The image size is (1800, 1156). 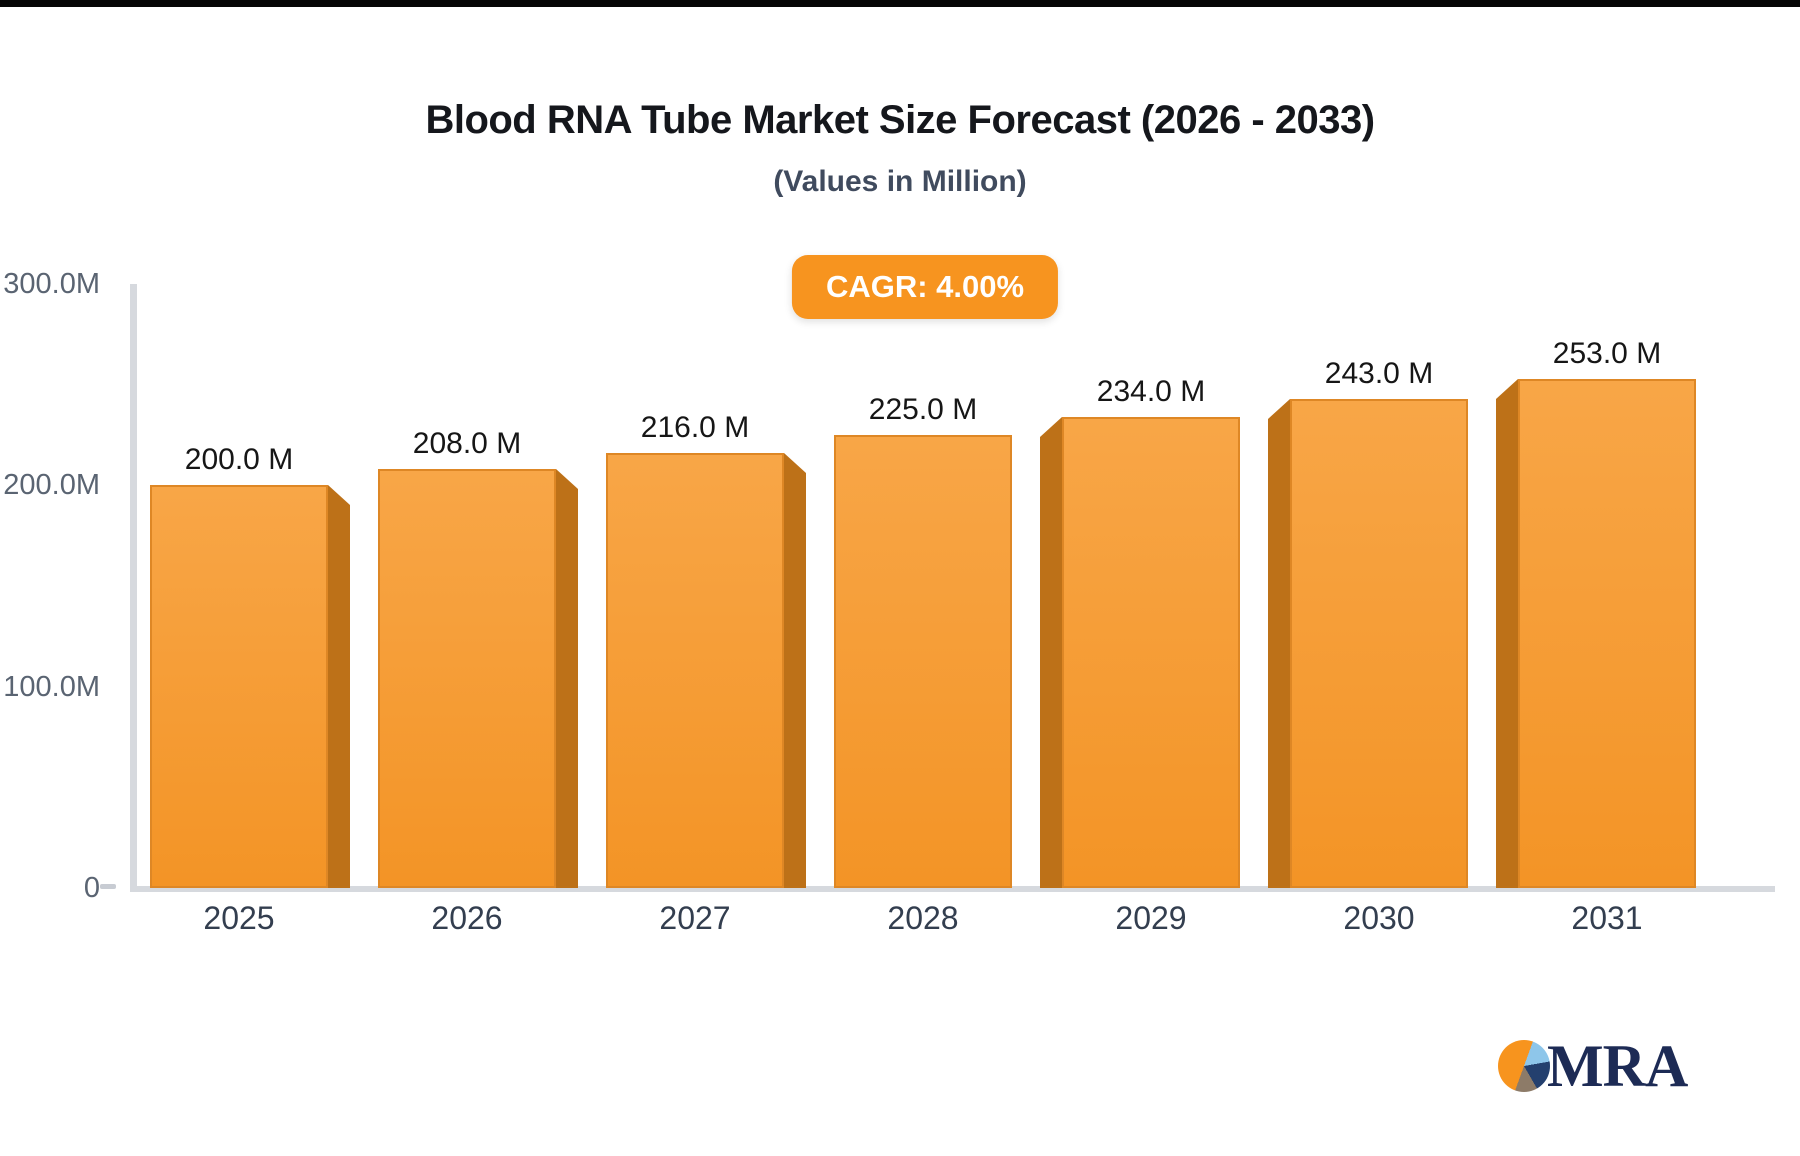 I want to click on x-axis-line, so click(x=952, y=889).